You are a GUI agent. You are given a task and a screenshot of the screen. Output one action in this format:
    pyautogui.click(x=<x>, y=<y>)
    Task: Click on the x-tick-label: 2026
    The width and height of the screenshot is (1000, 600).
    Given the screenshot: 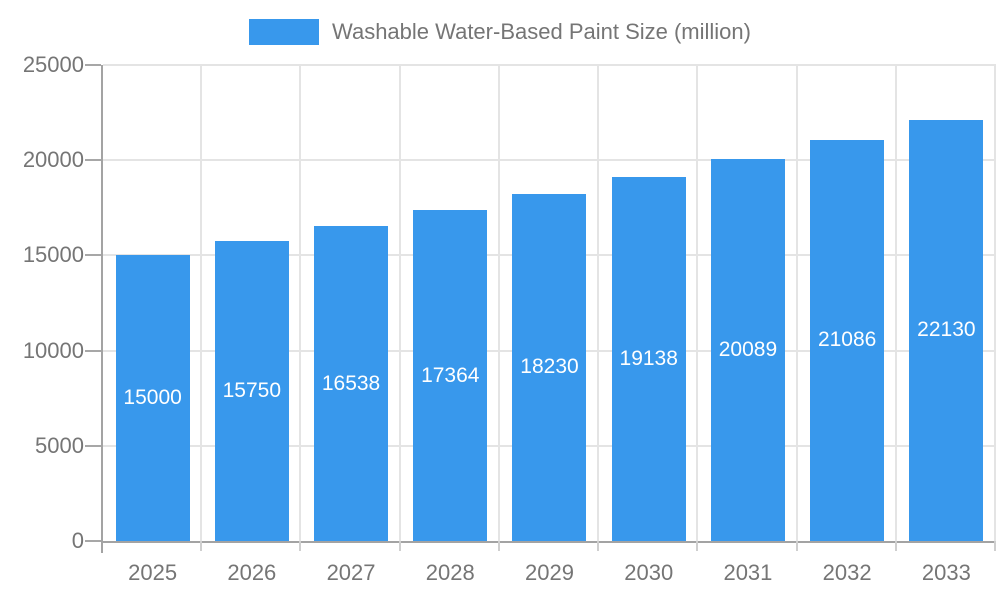 What is the action you would take?
    pyautogui.click(x=252, y=572)
    